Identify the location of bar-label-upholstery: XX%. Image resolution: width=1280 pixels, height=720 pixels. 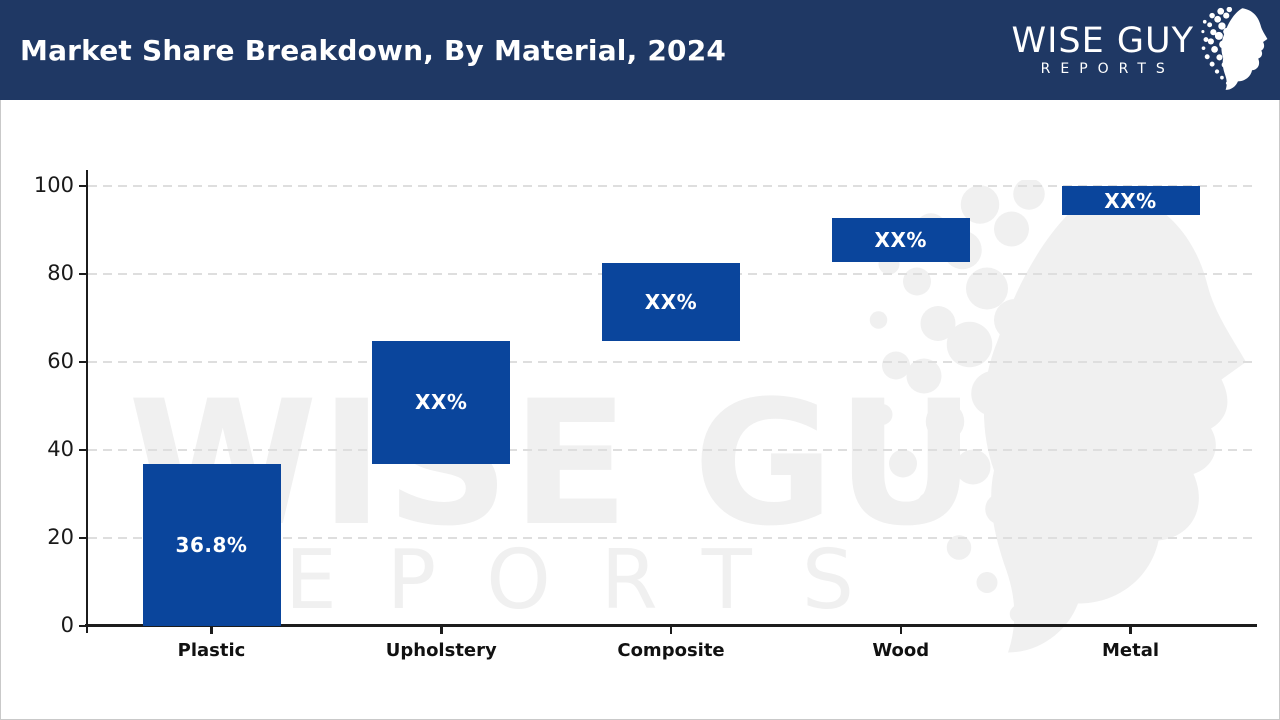
(441, 402).